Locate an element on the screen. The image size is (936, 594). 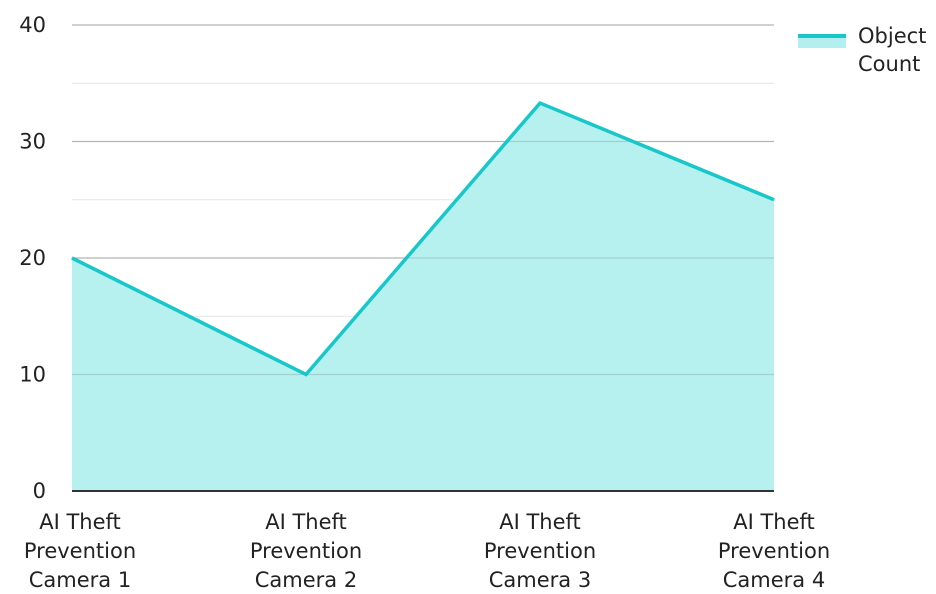
y-tick-label: 10 is located at coordinates (32, 375).